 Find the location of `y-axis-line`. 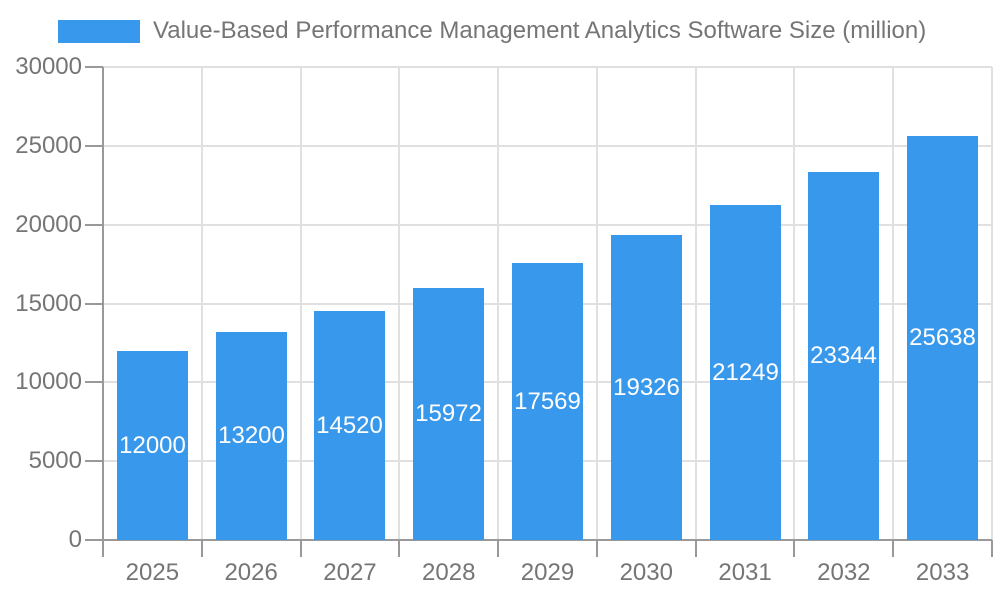

y-axis-line is located at coordinates (103, 303).